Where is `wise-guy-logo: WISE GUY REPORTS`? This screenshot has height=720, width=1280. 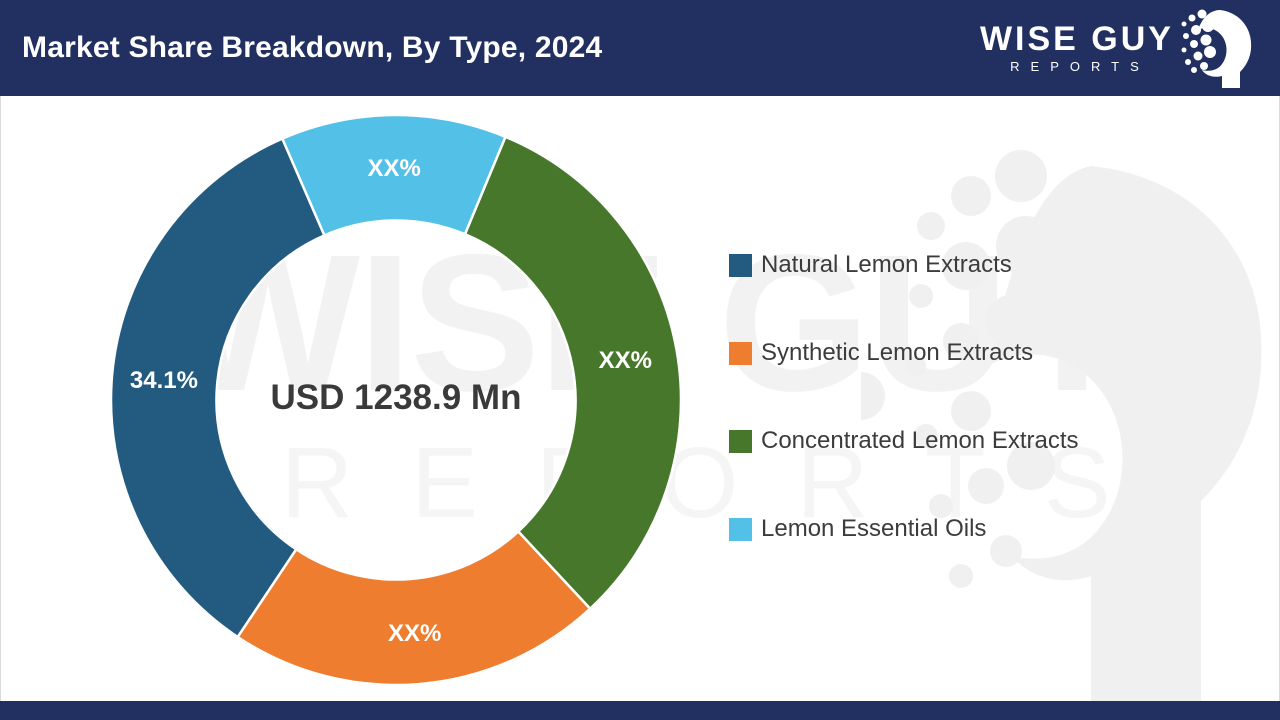 wise-guy-logo: WISE GUY REPORTS is located at coordinates (1117, 48).